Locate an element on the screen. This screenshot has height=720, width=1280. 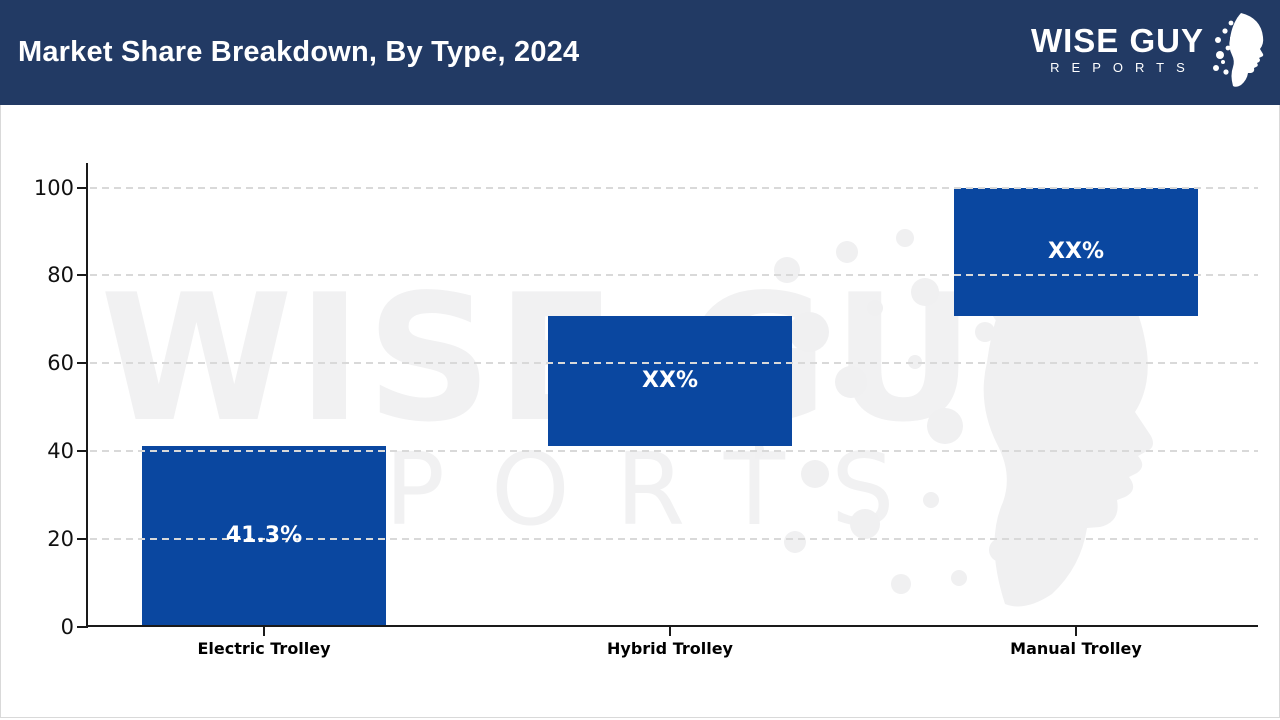
bar-value-label-manual-trolley: XX% is located at coordinates (1076, 251).